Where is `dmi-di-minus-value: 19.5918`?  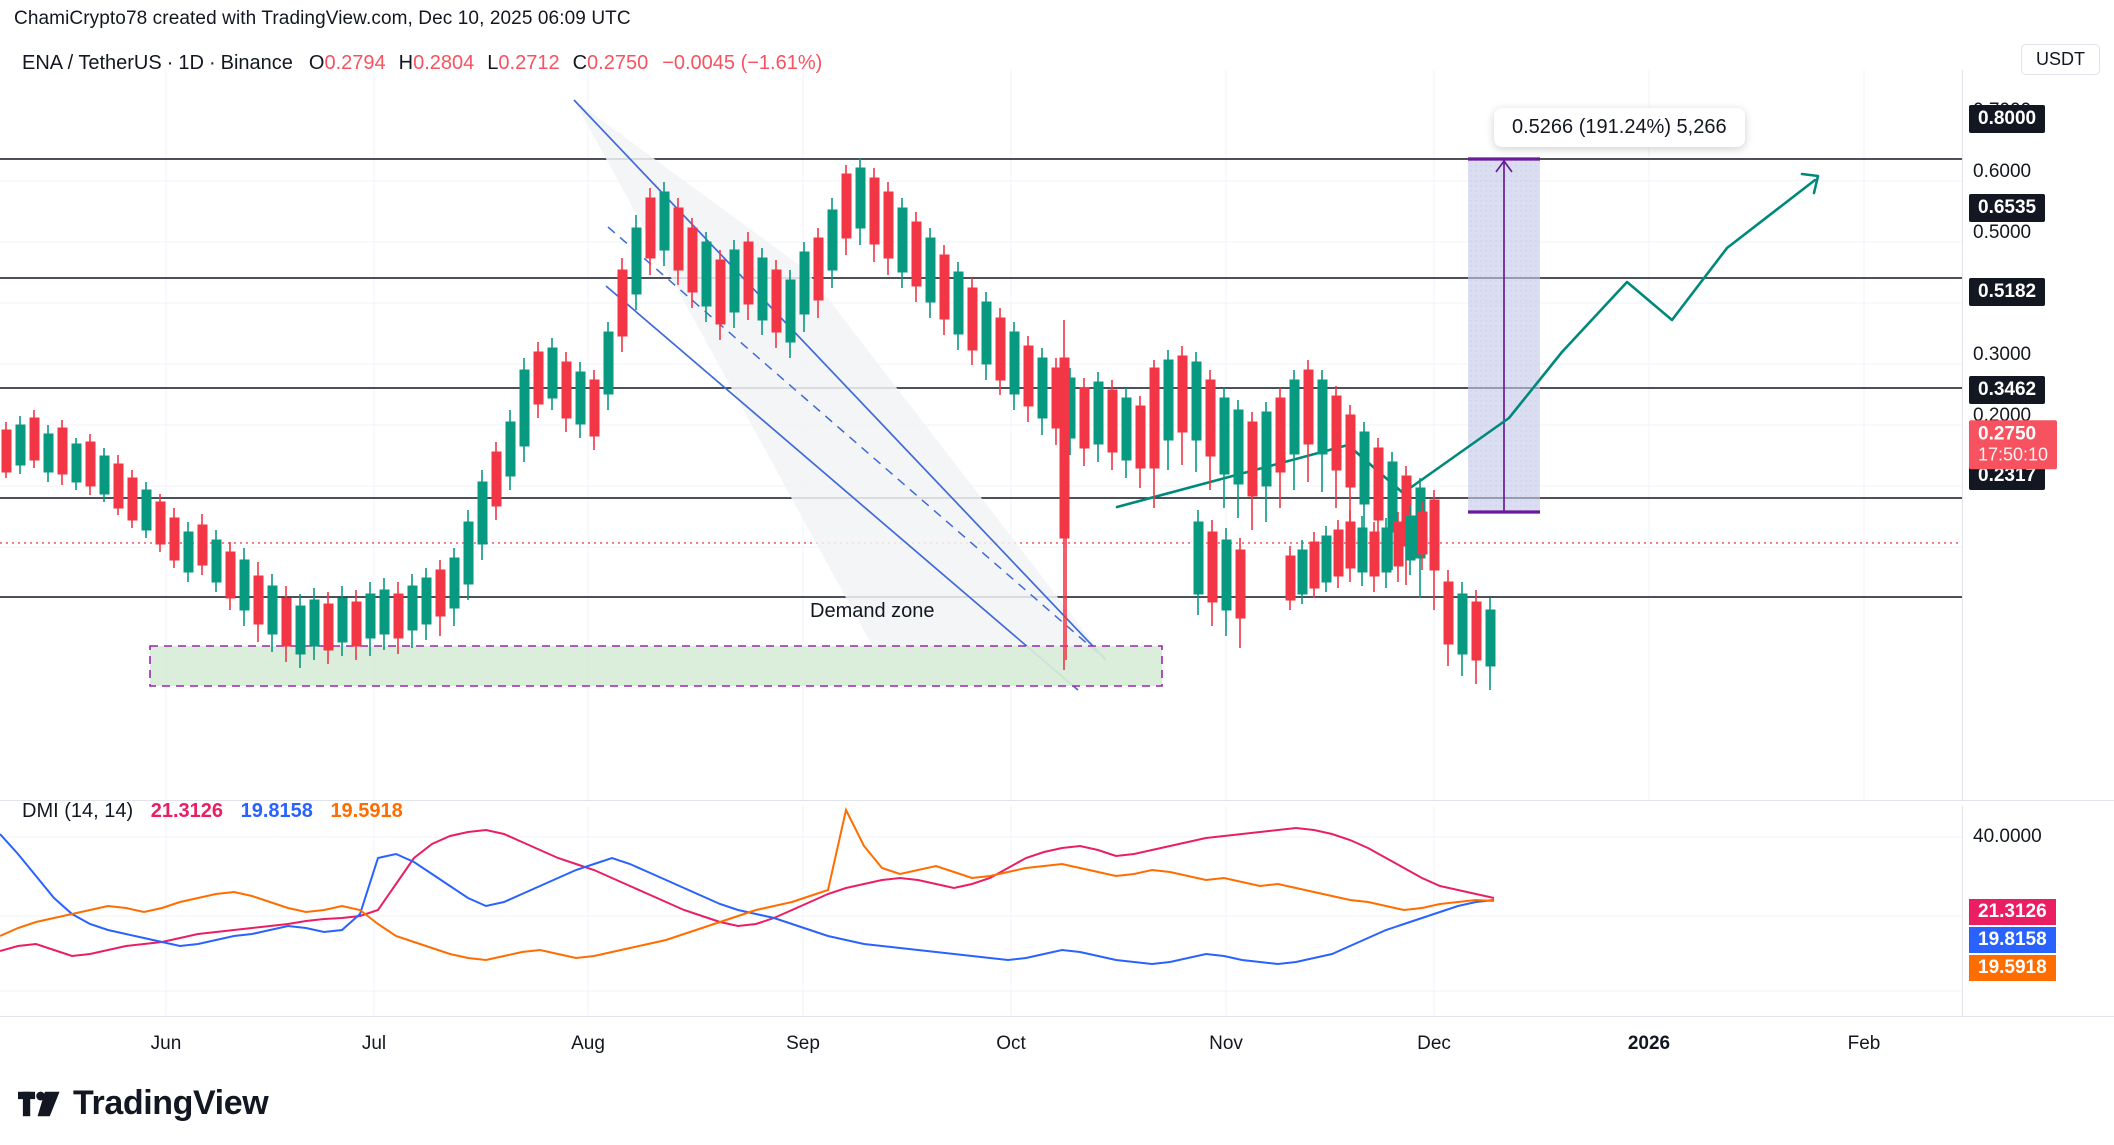 dmi-di-minus-value: 19.5918 is located at coordinates (366, 811).